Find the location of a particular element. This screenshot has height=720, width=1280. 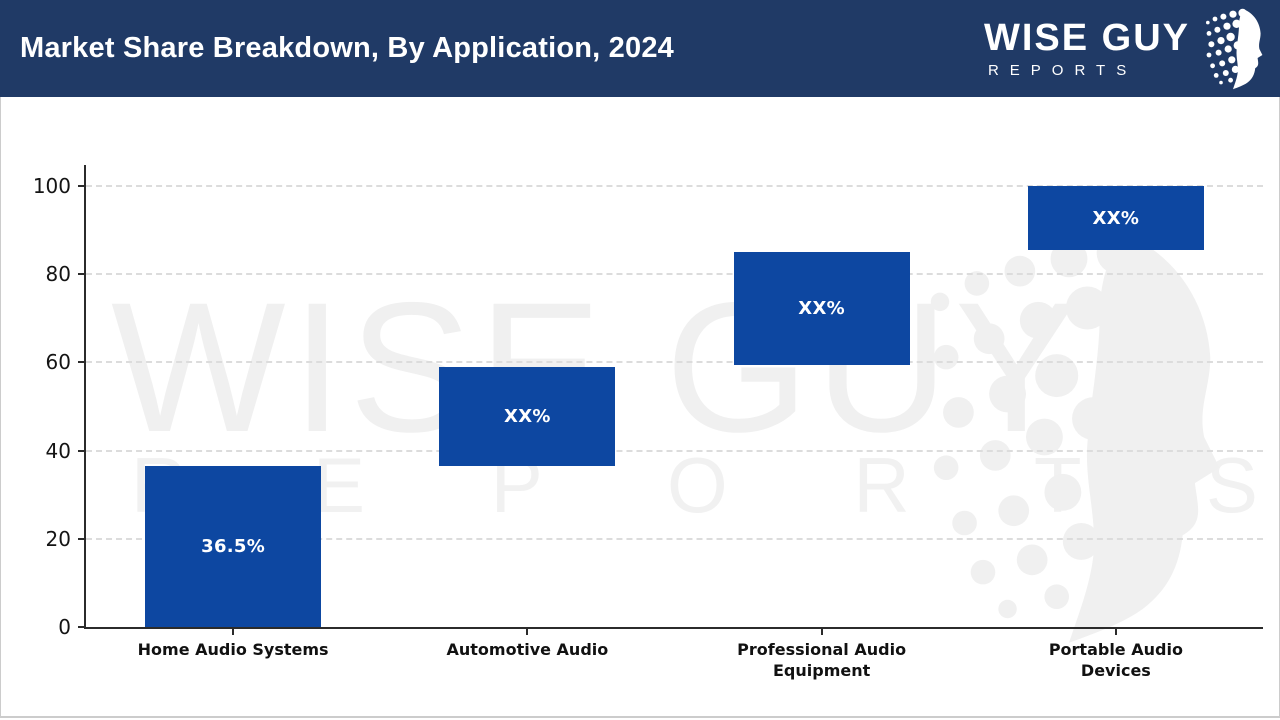

category-label-line: Equipment is located at coordinates (821, 670).